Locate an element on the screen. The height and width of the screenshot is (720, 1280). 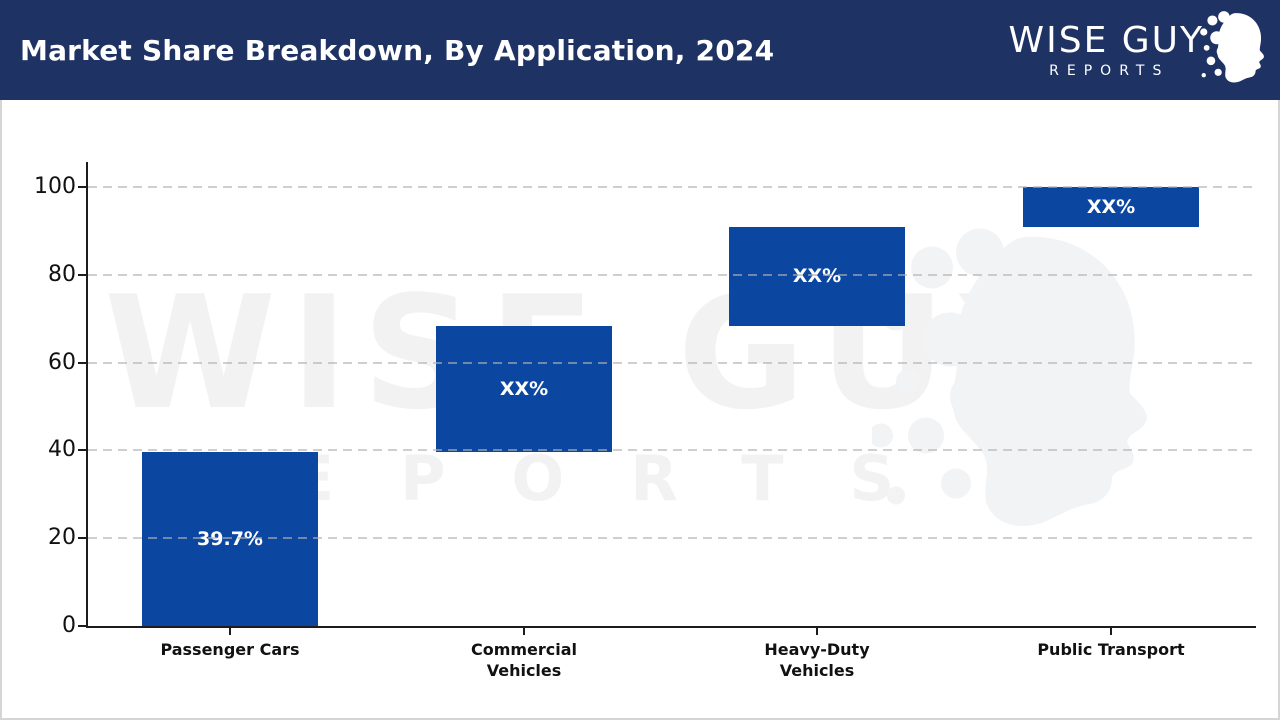
y-axis-spine is located at coordinates (87, 394).